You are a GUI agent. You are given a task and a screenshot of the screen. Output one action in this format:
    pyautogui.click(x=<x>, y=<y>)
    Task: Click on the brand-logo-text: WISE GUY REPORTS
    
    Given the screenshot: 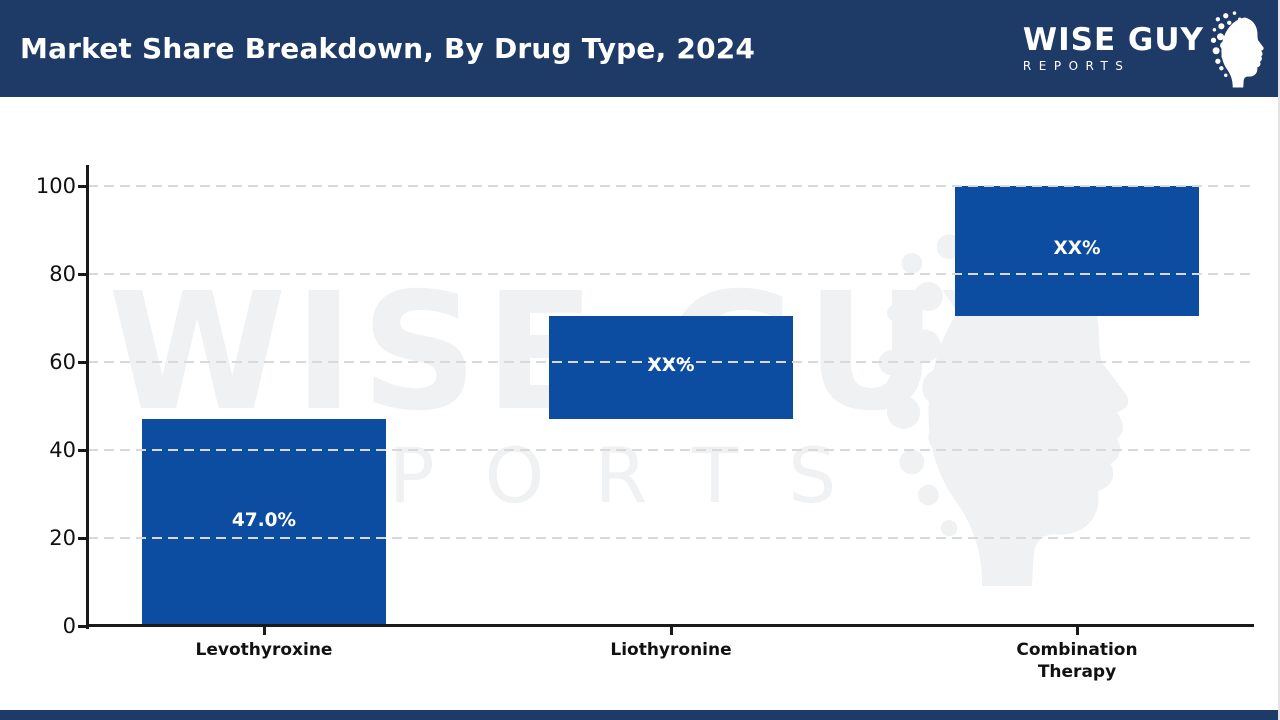 What is the action you would take?
    pyautogui.click(x=1113, y=47)
    